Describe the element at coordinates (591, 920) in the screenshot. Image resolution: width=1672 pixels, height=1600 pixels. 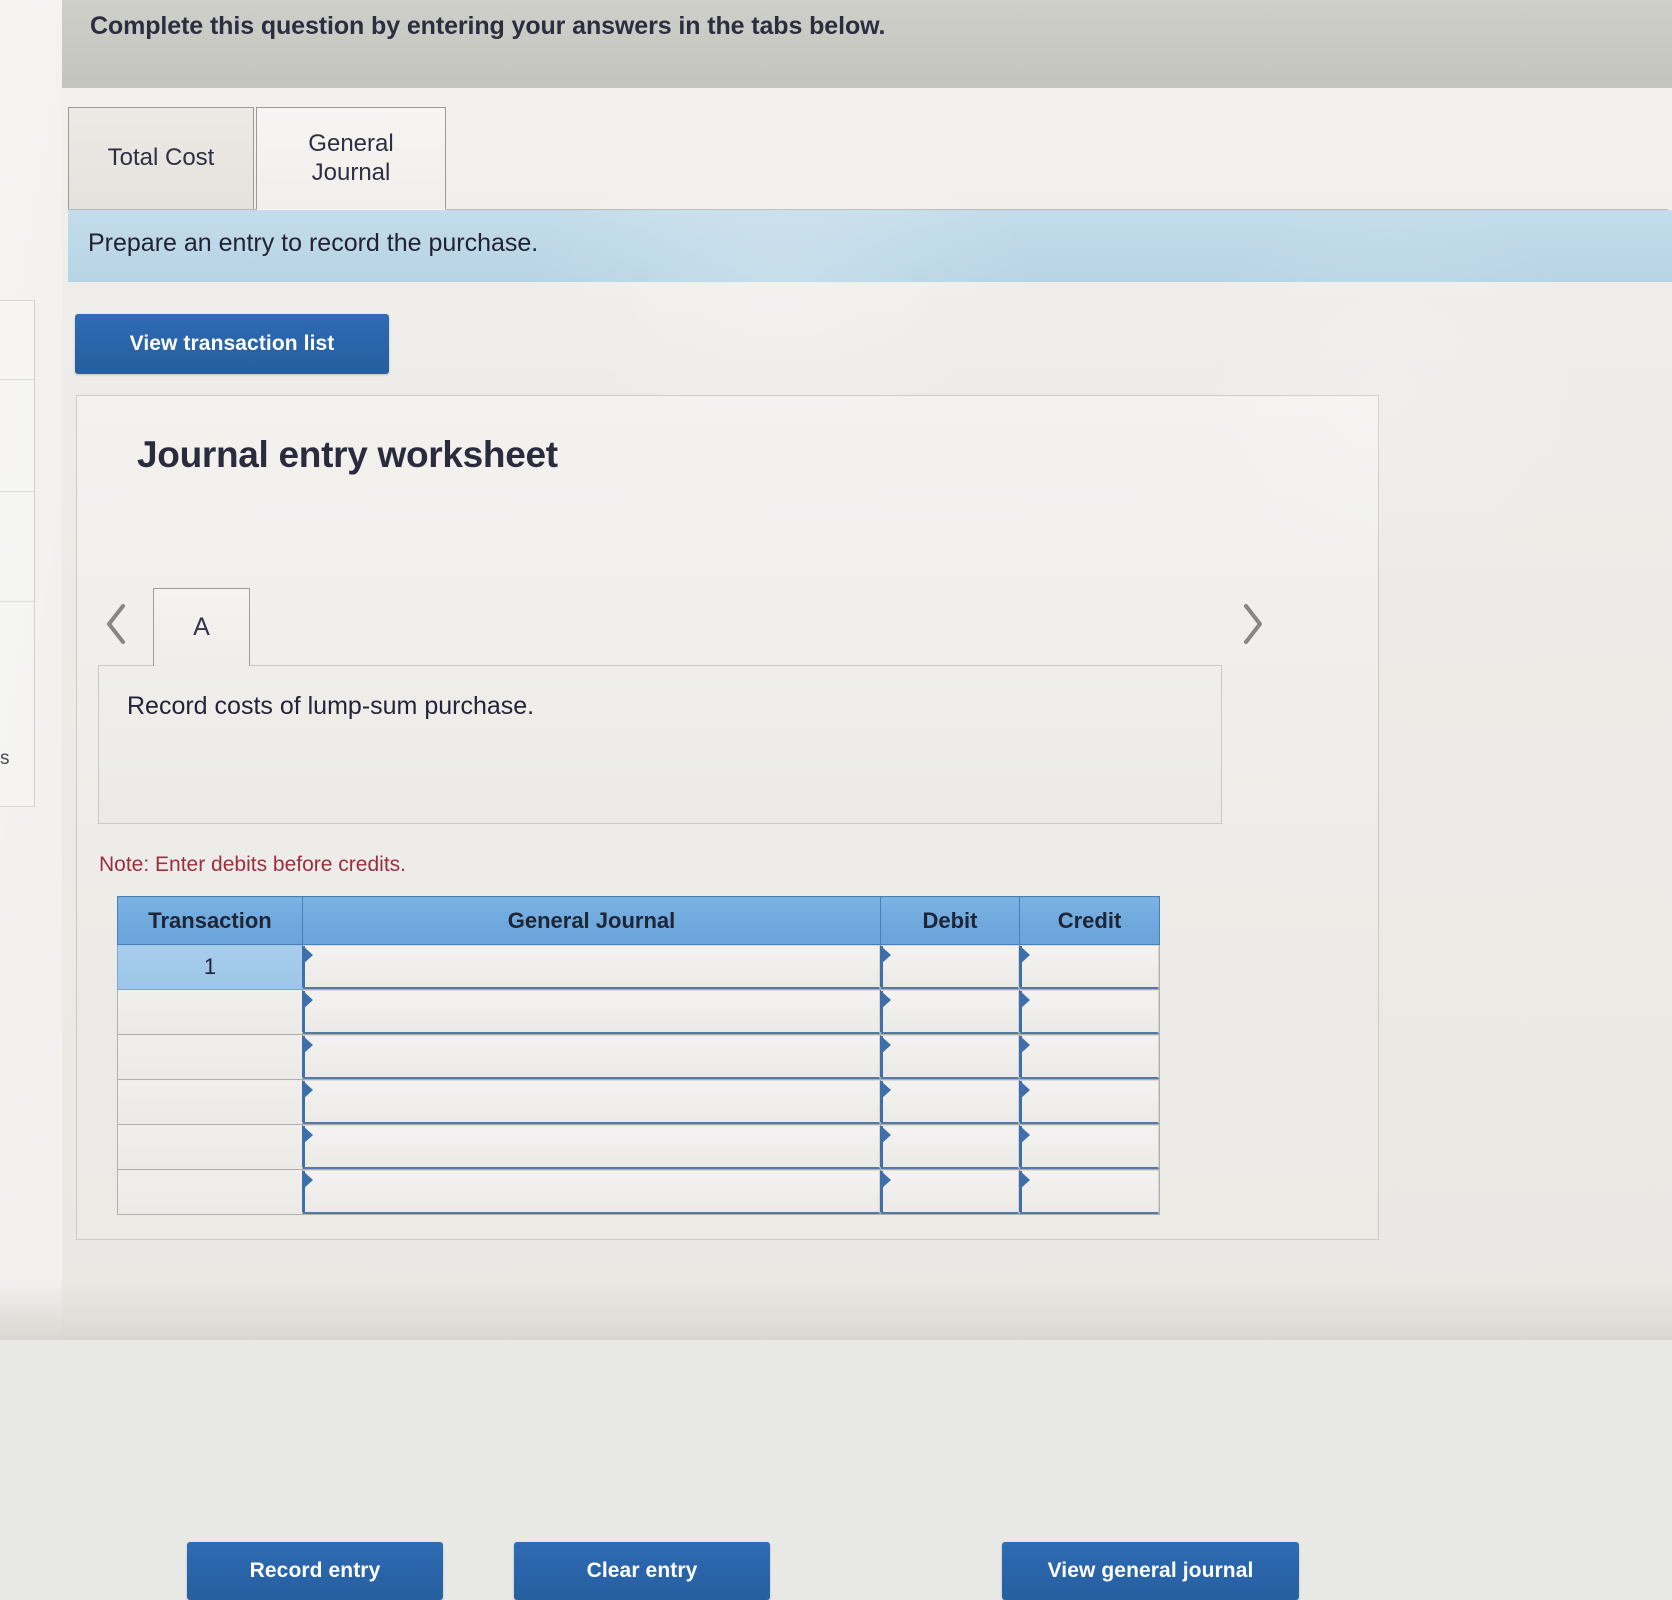
I see `column-header-general-journal: General Journal` at that location.